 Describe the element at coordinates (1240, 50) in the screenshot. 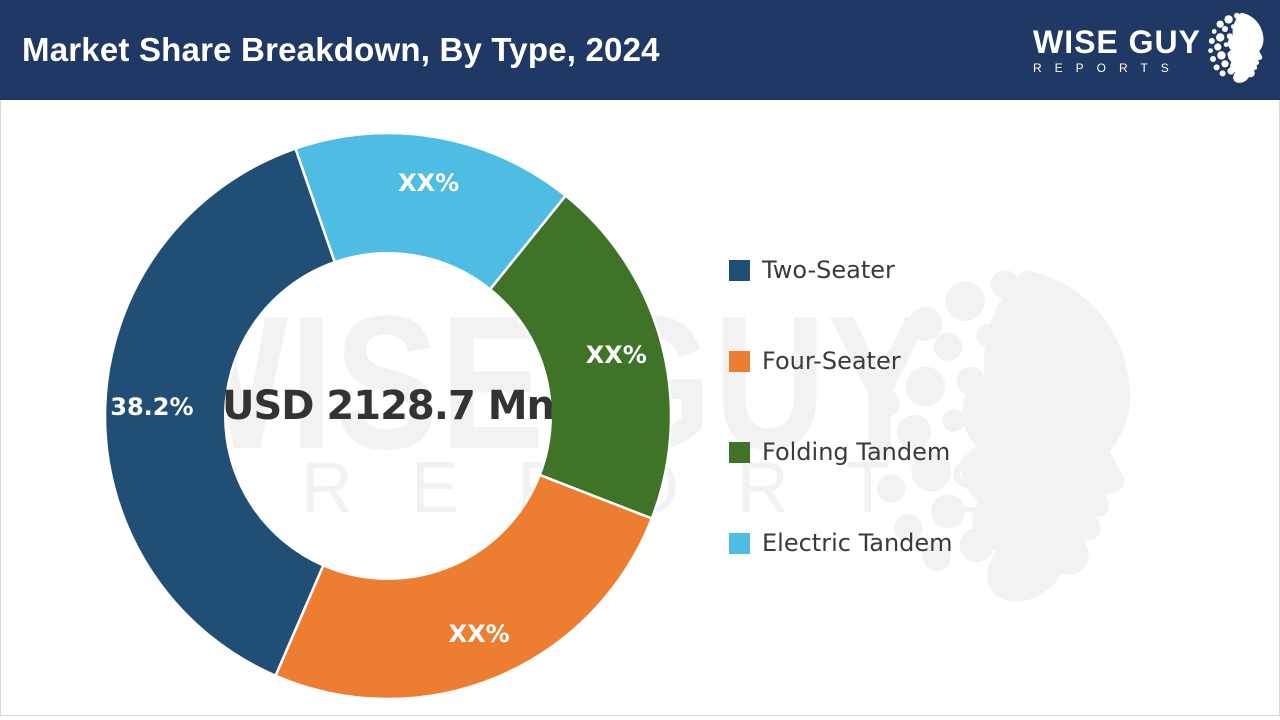

I see `wiseguy-face-icon` at that location.